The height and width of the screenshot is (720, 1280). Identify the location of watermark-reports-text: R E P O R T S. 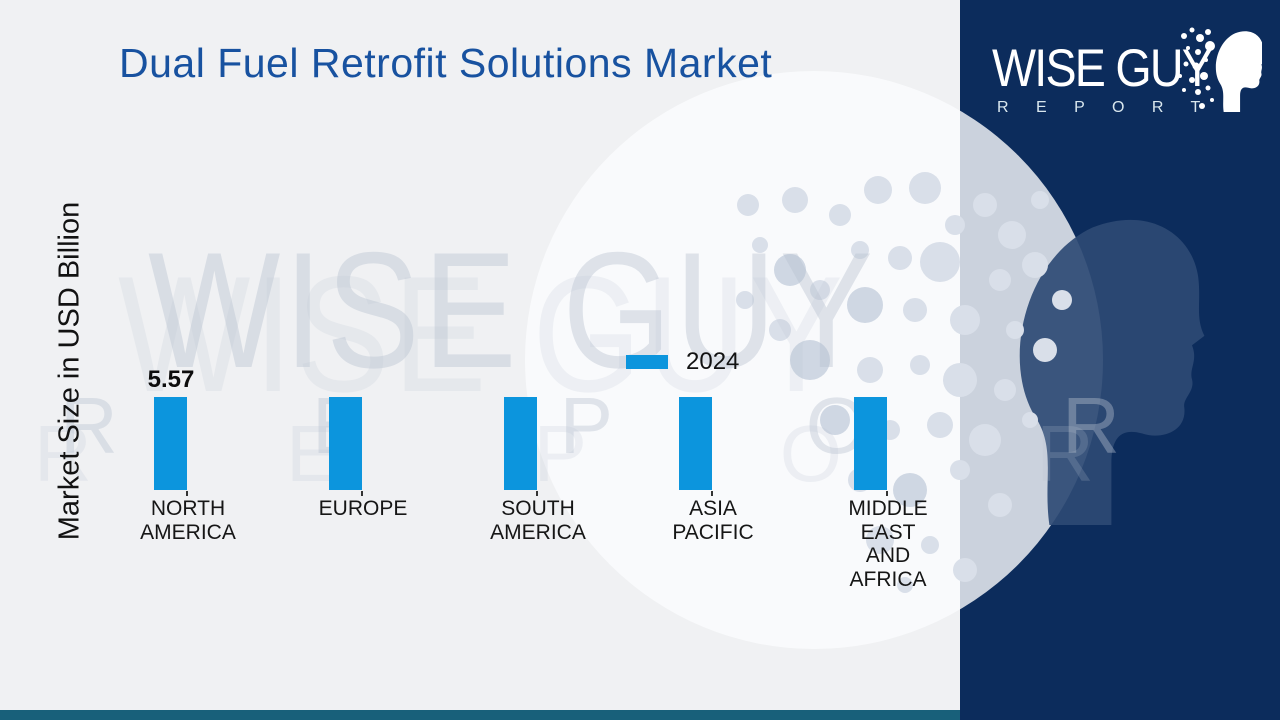
(670, 425).